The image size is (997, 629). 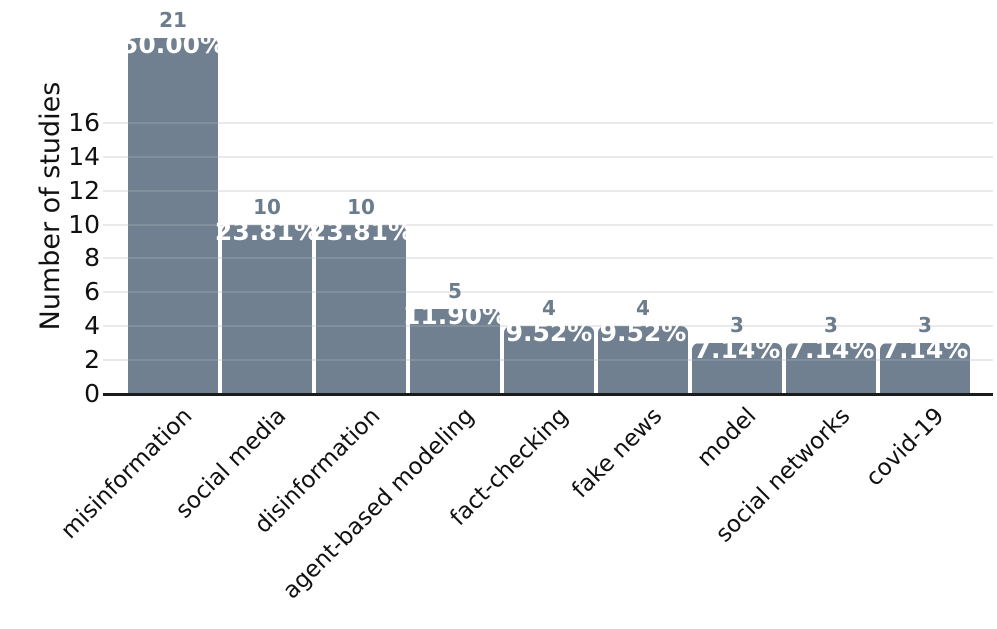 What do you see at coordinates (84, 190) in the screenshot?
I see `y-tick-label: 12` at bounding box center [84, 190].